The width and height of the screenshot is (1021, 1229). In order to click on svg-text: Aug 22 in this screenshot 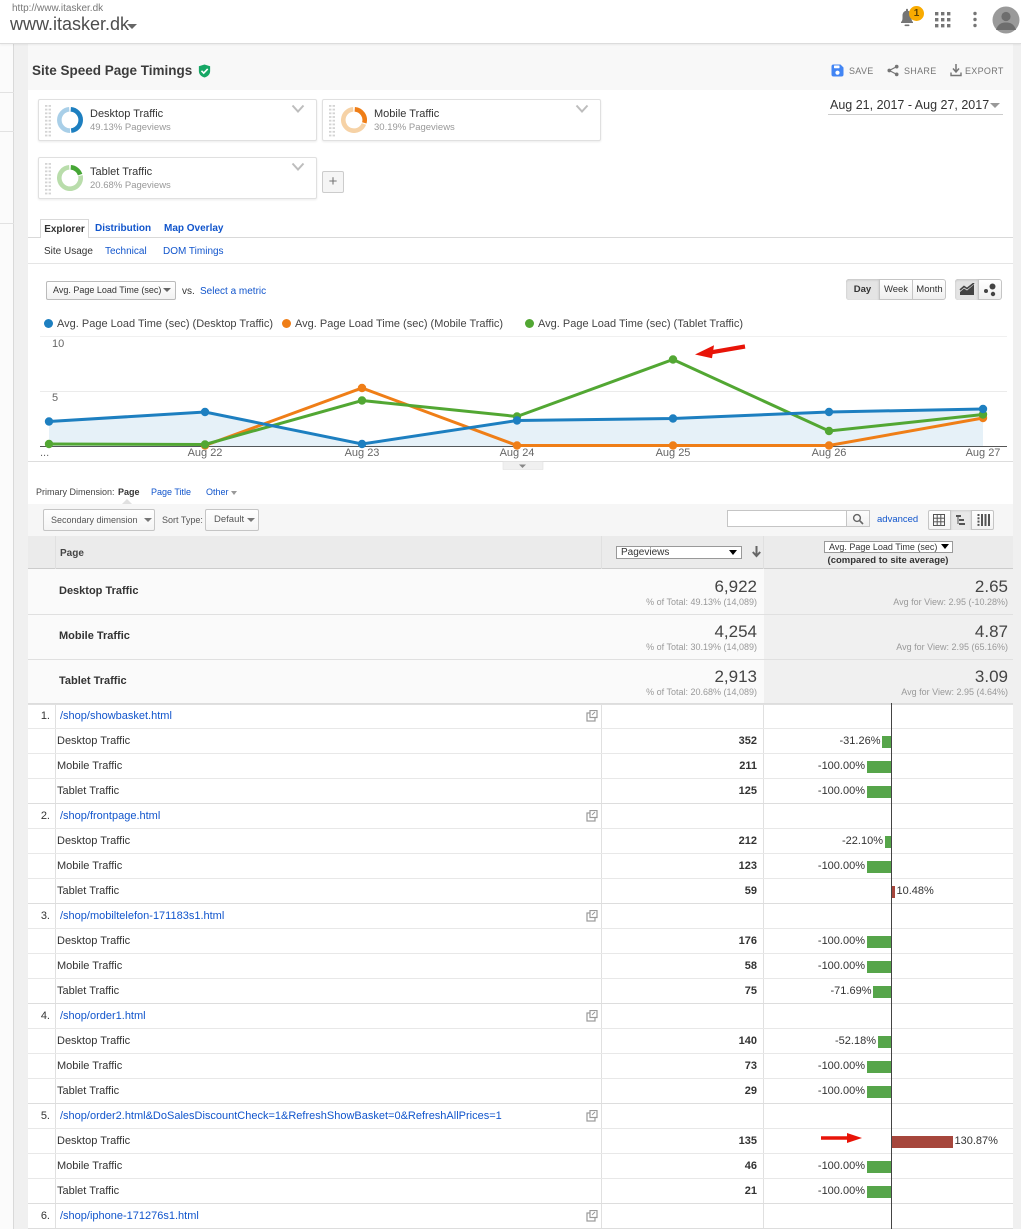, I will do `click(205, 453)`.